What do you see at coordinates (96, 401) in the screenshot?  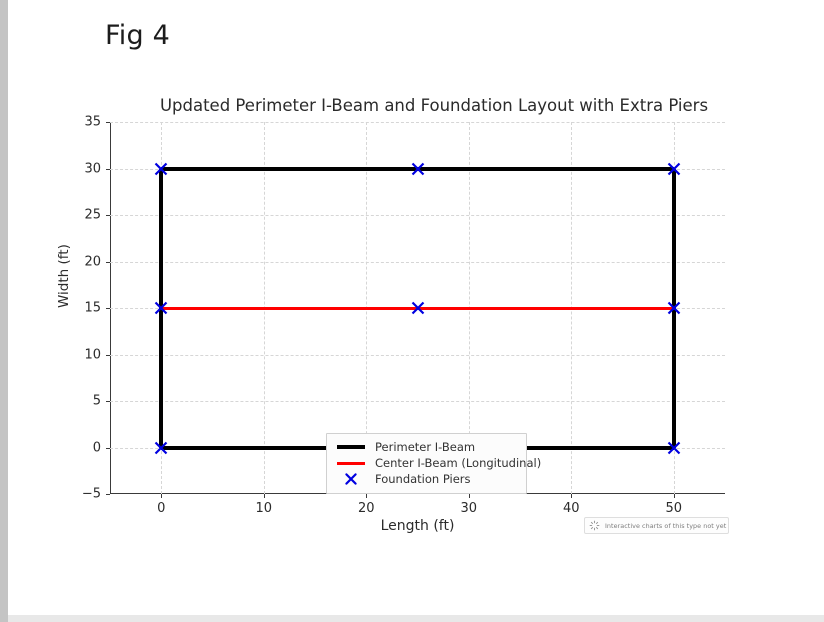 I see `y-tick-label: 5` at bounding box center [96, 401].